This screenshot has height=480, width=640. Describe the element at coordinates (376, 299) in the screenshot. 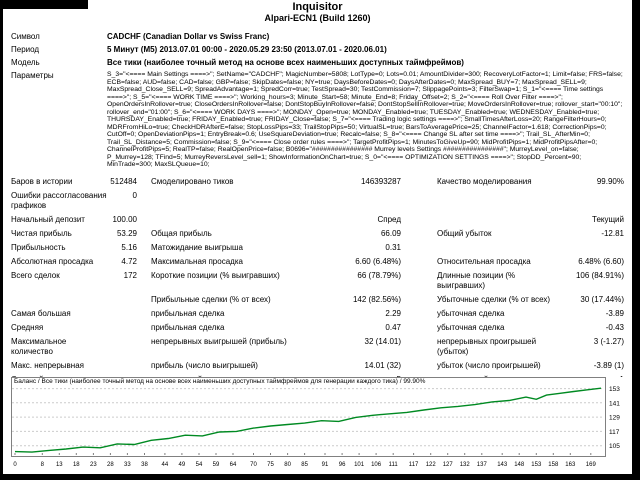

I see `stat-value: 142 (82.56%)` at that location.